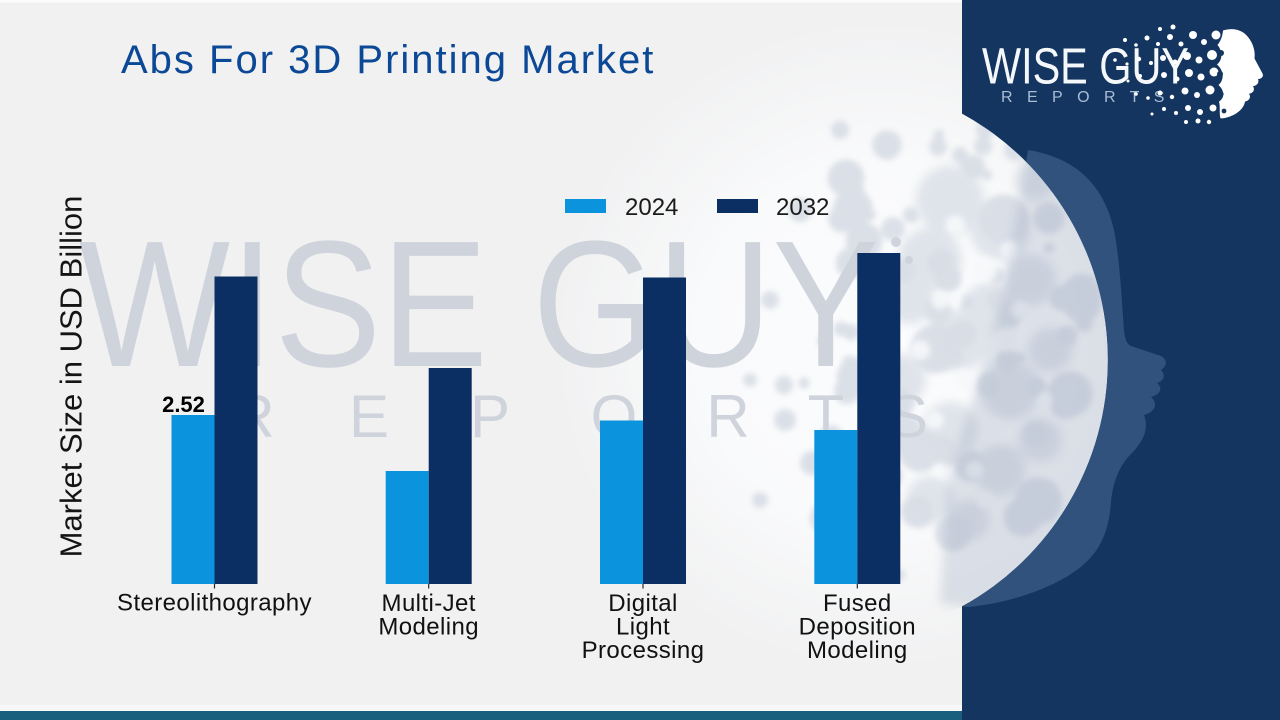  Describe the element at coordinates (1090, 97) in the screenshot. I see `svg-text: REPORTS` at that location.